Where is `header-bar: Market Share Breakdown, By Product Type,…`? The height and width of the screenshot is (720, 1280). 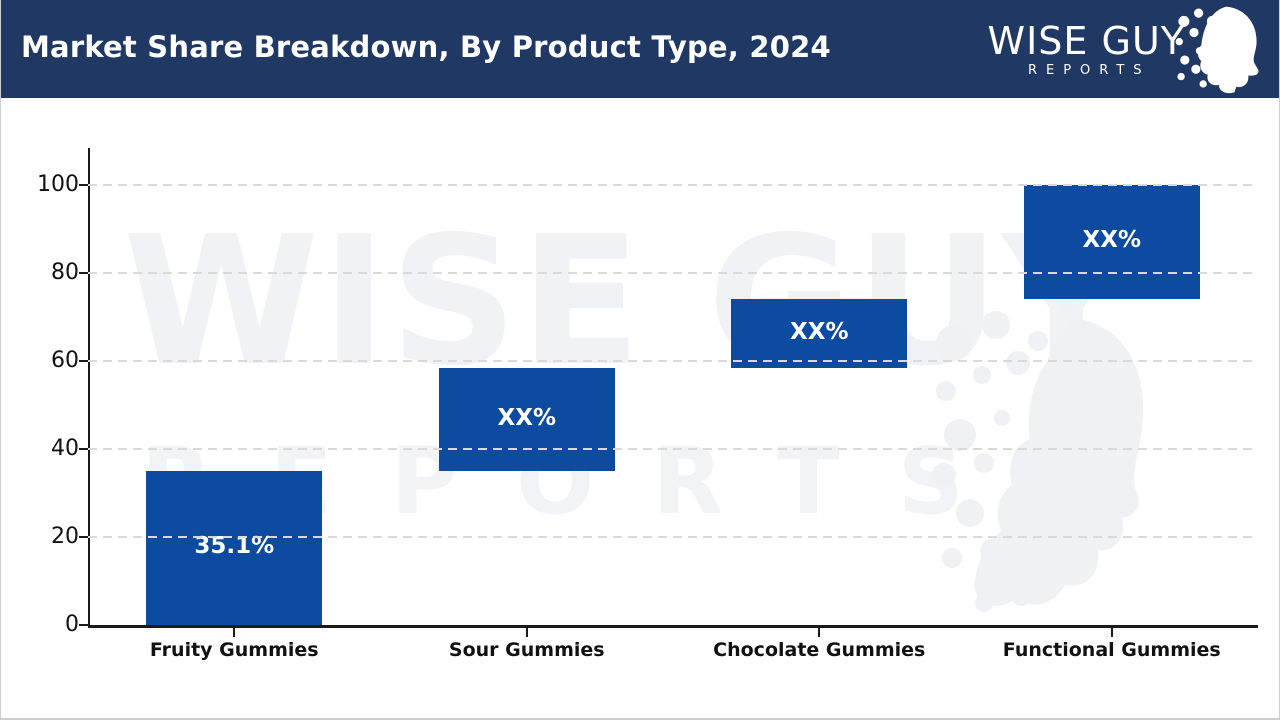 header-bar: Market Share Breakdown, By Product Type,… is located at coordinates (640, 49).